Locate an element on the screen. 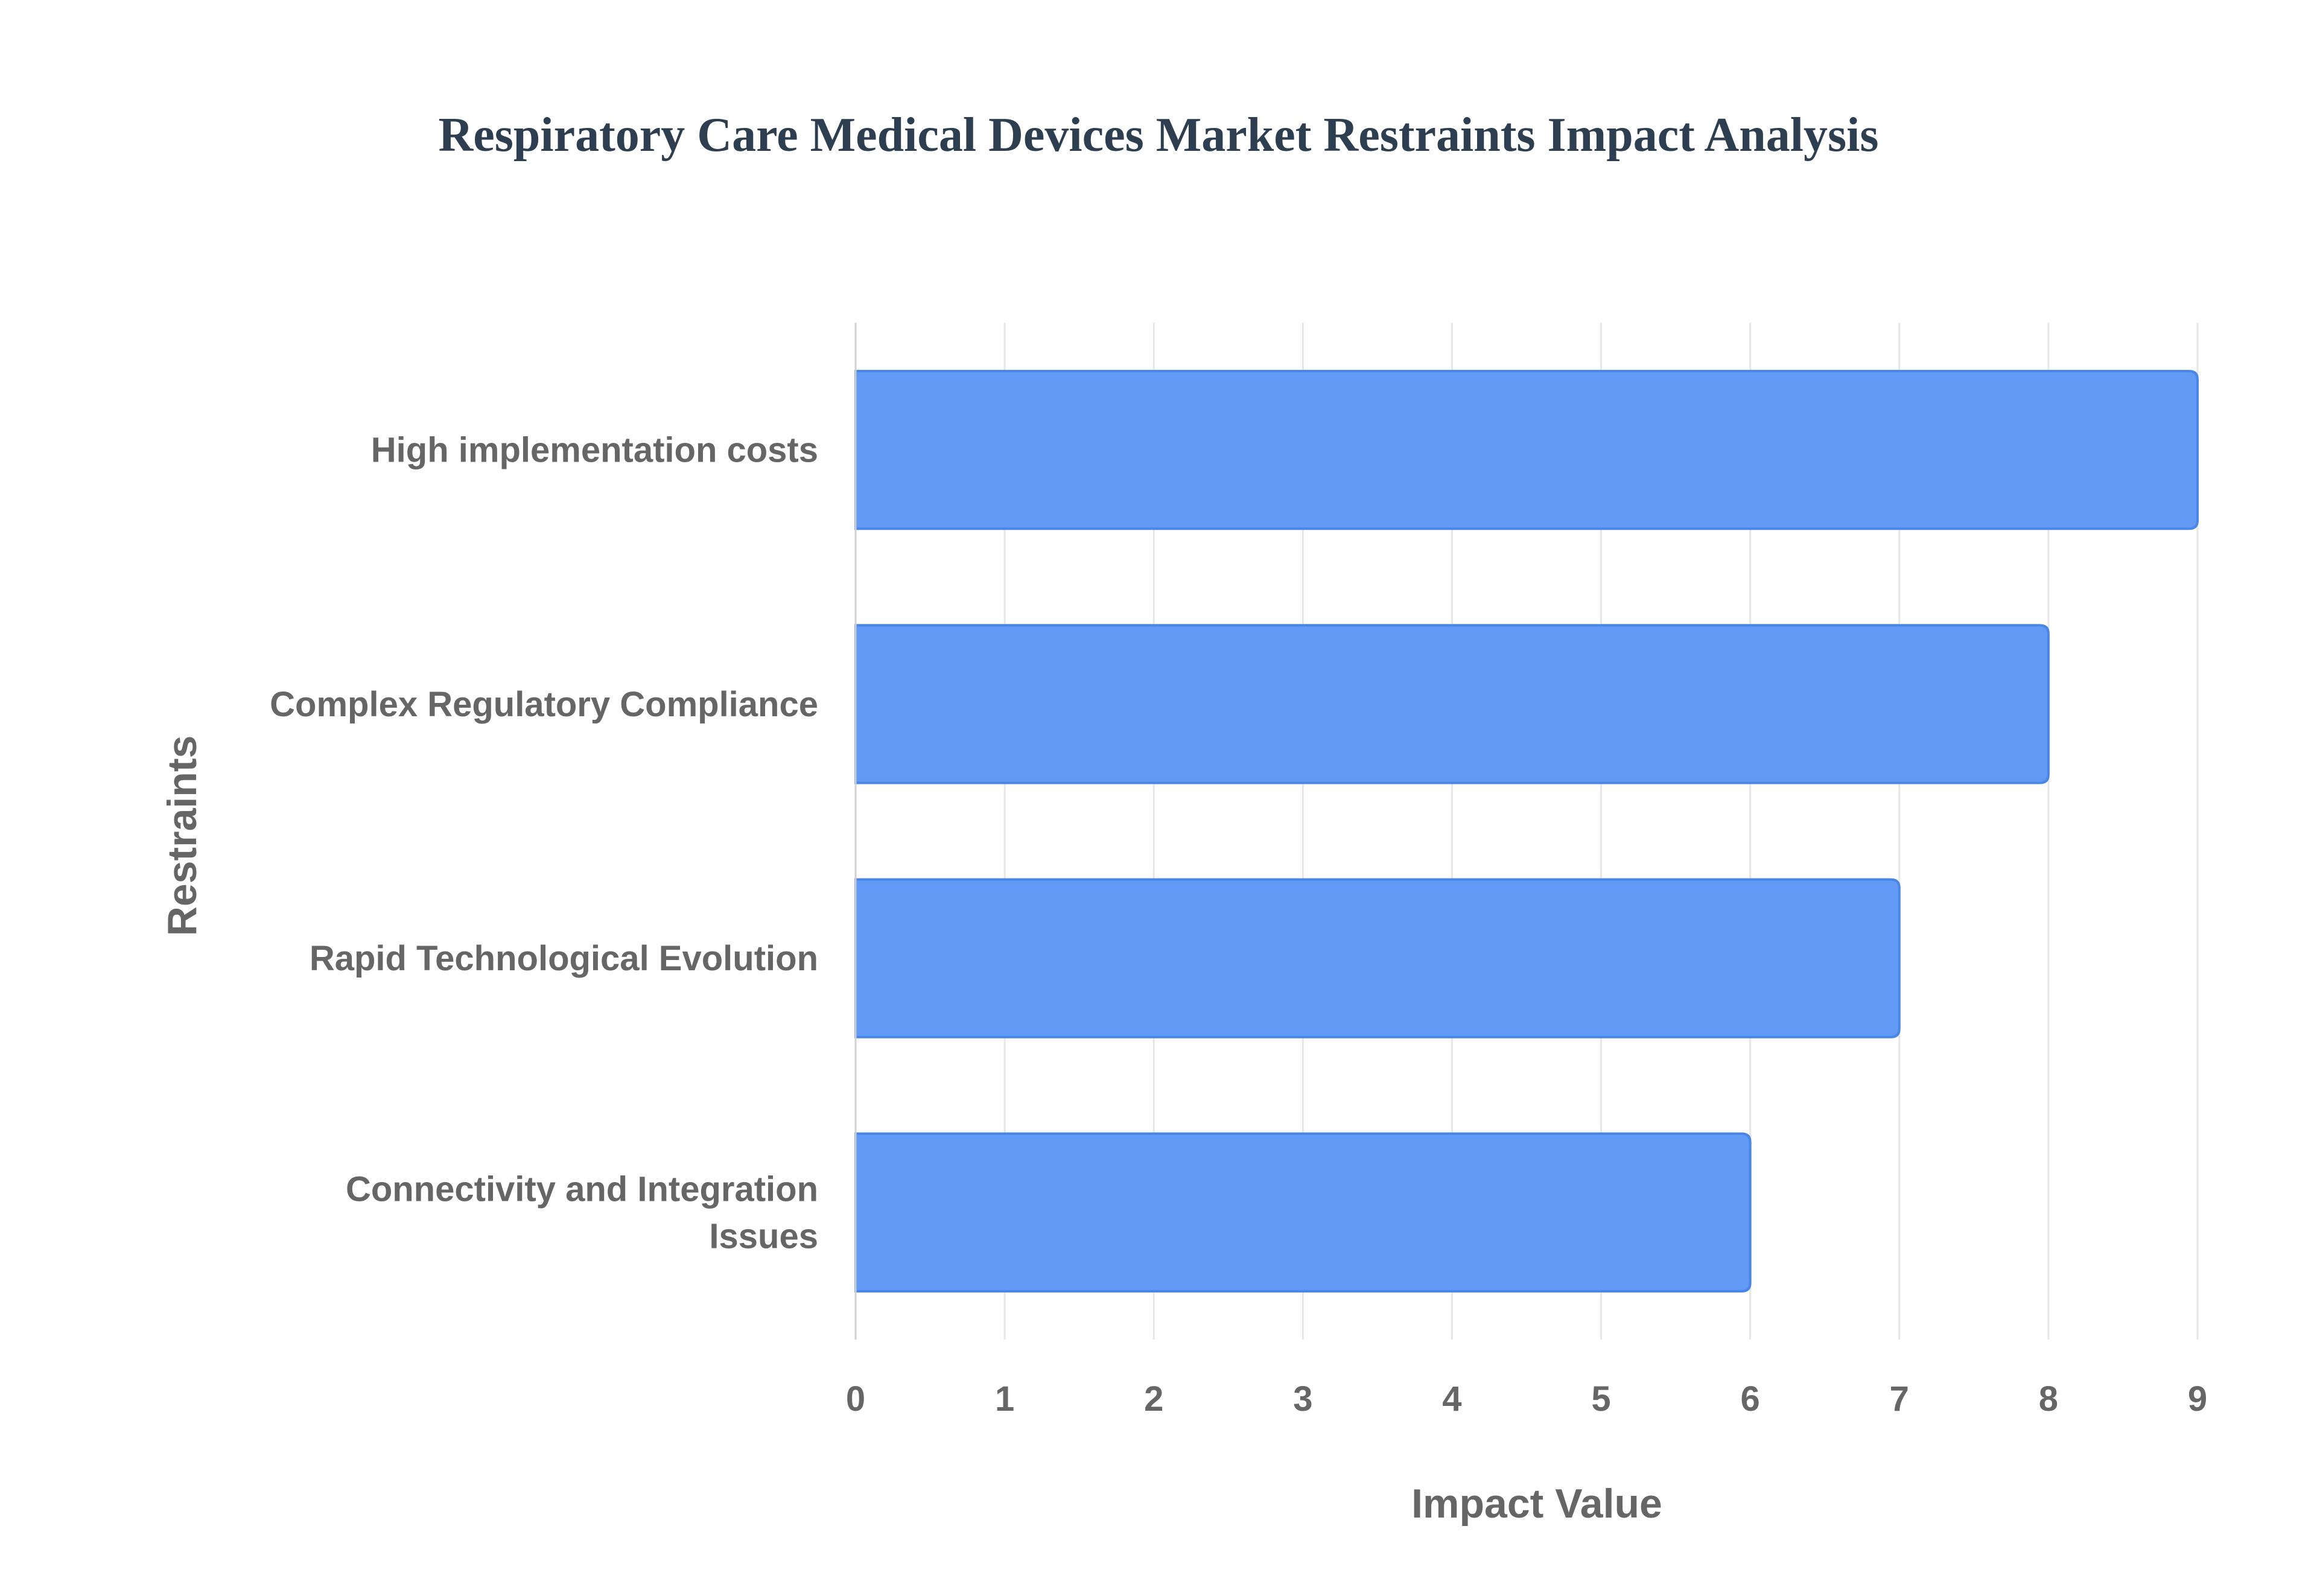  category-label-line: Connectivity and Integration is located at coordinates (582, 1189).